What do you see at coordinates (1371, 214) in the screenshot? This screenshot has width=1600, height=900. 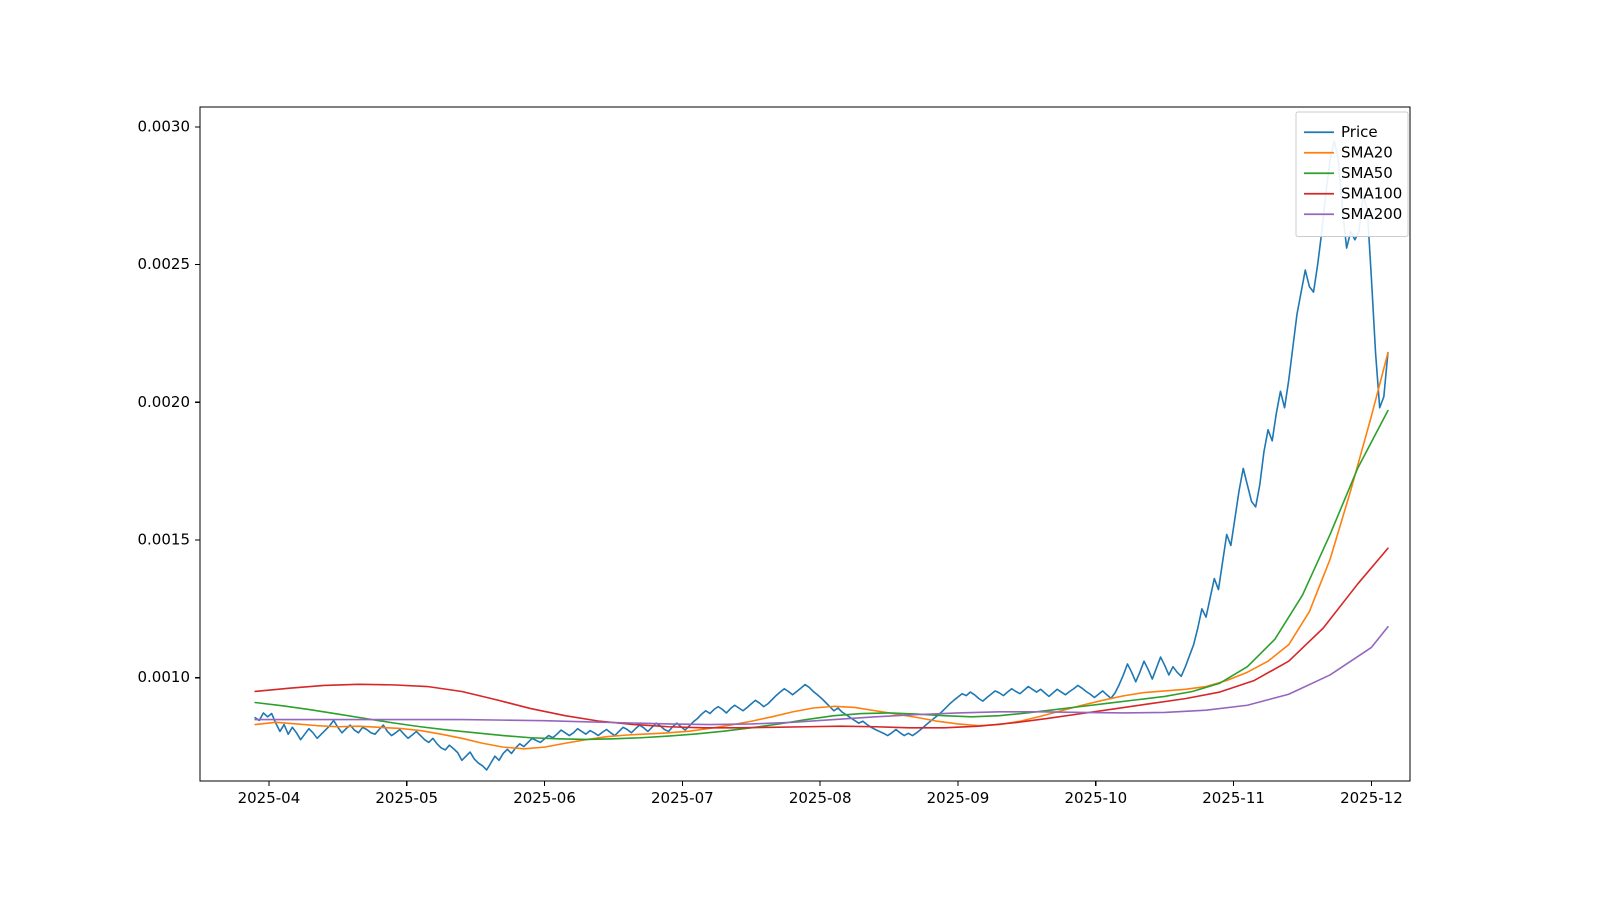 I see `legend-label-sma200: SMA200` at bounding box center [1371, 214].